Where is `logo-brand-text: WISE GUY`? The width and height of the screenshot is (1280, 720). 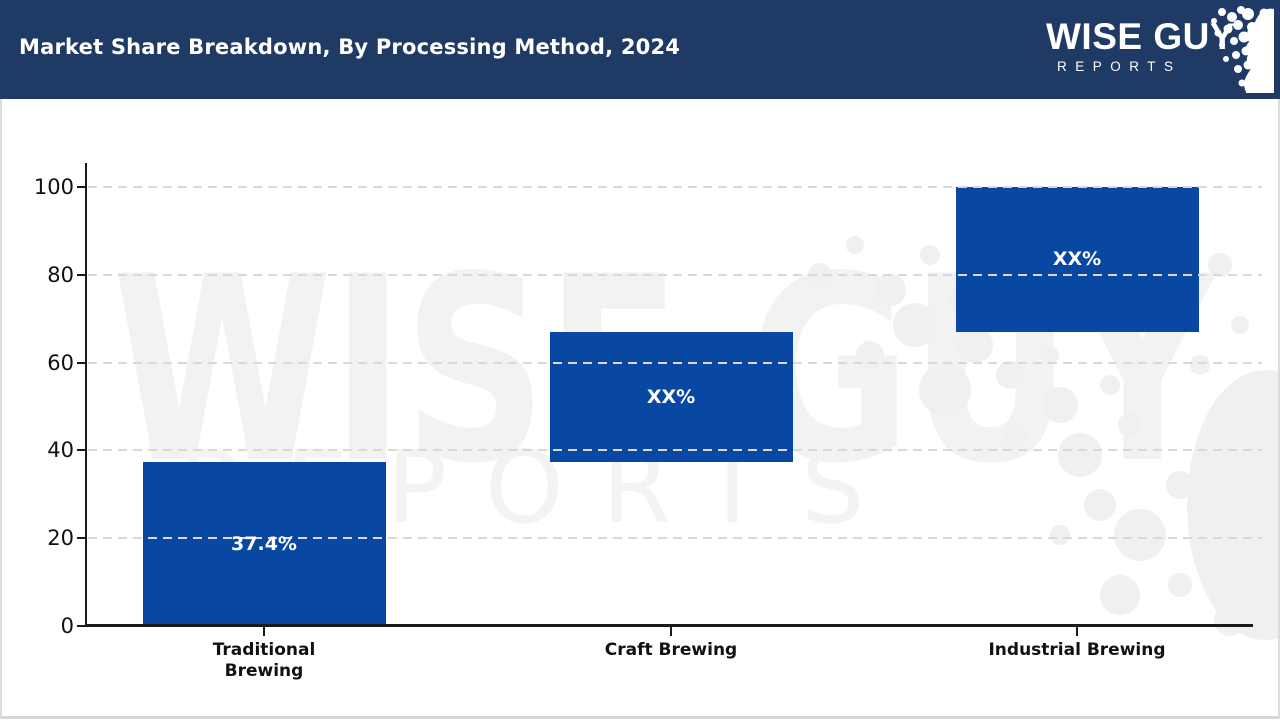 logo-brand-text: WISE GUY is located at coordinates (1141, 36).